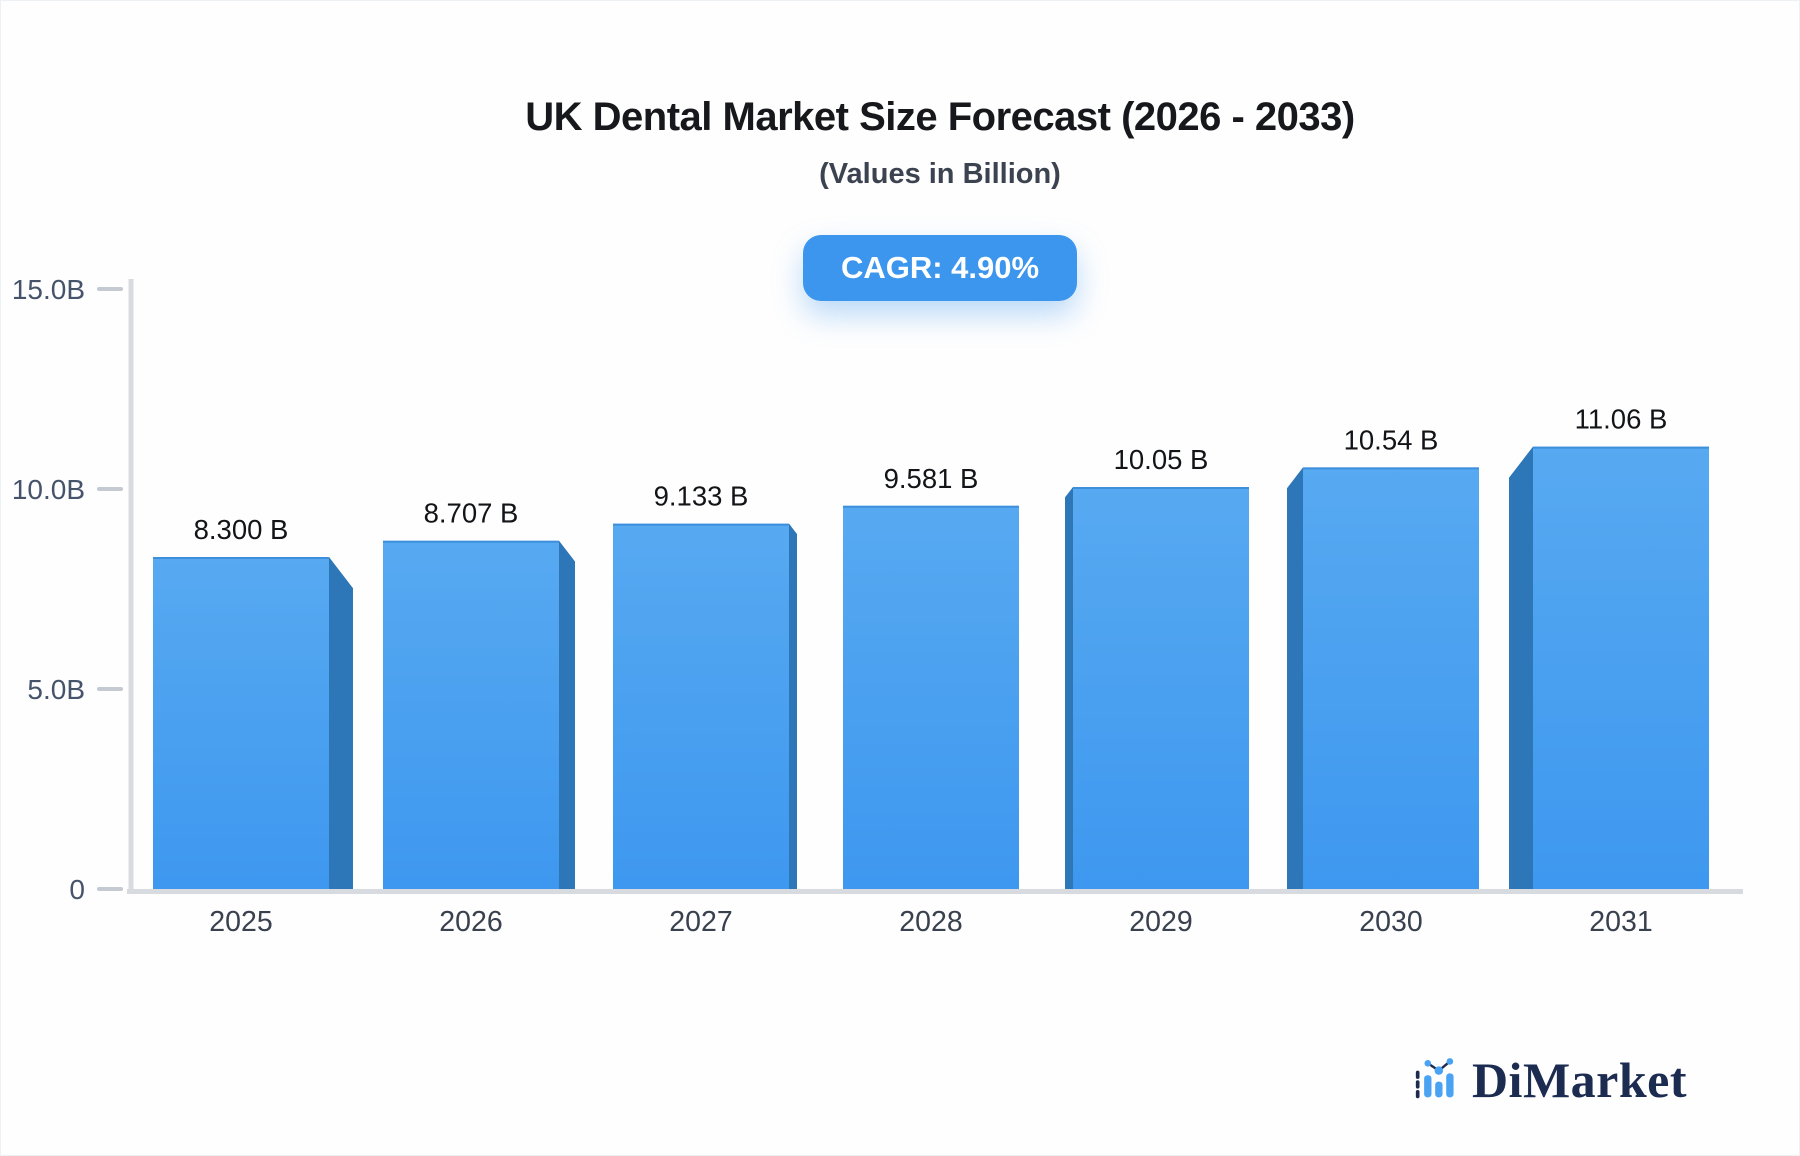 This screenshot has width=1800, height=1156. Describe the element at coordinates (701, 496) in the screenshot. I see `bar-value-label: 9.133 B` at that location.